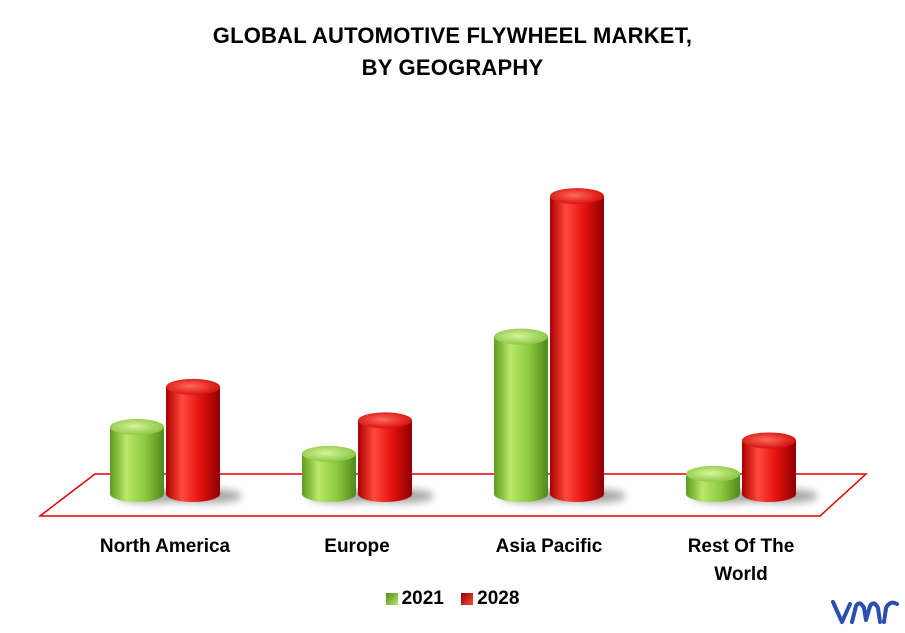  I want to click on legend-swatch-2028-icon, so click(467, 599).